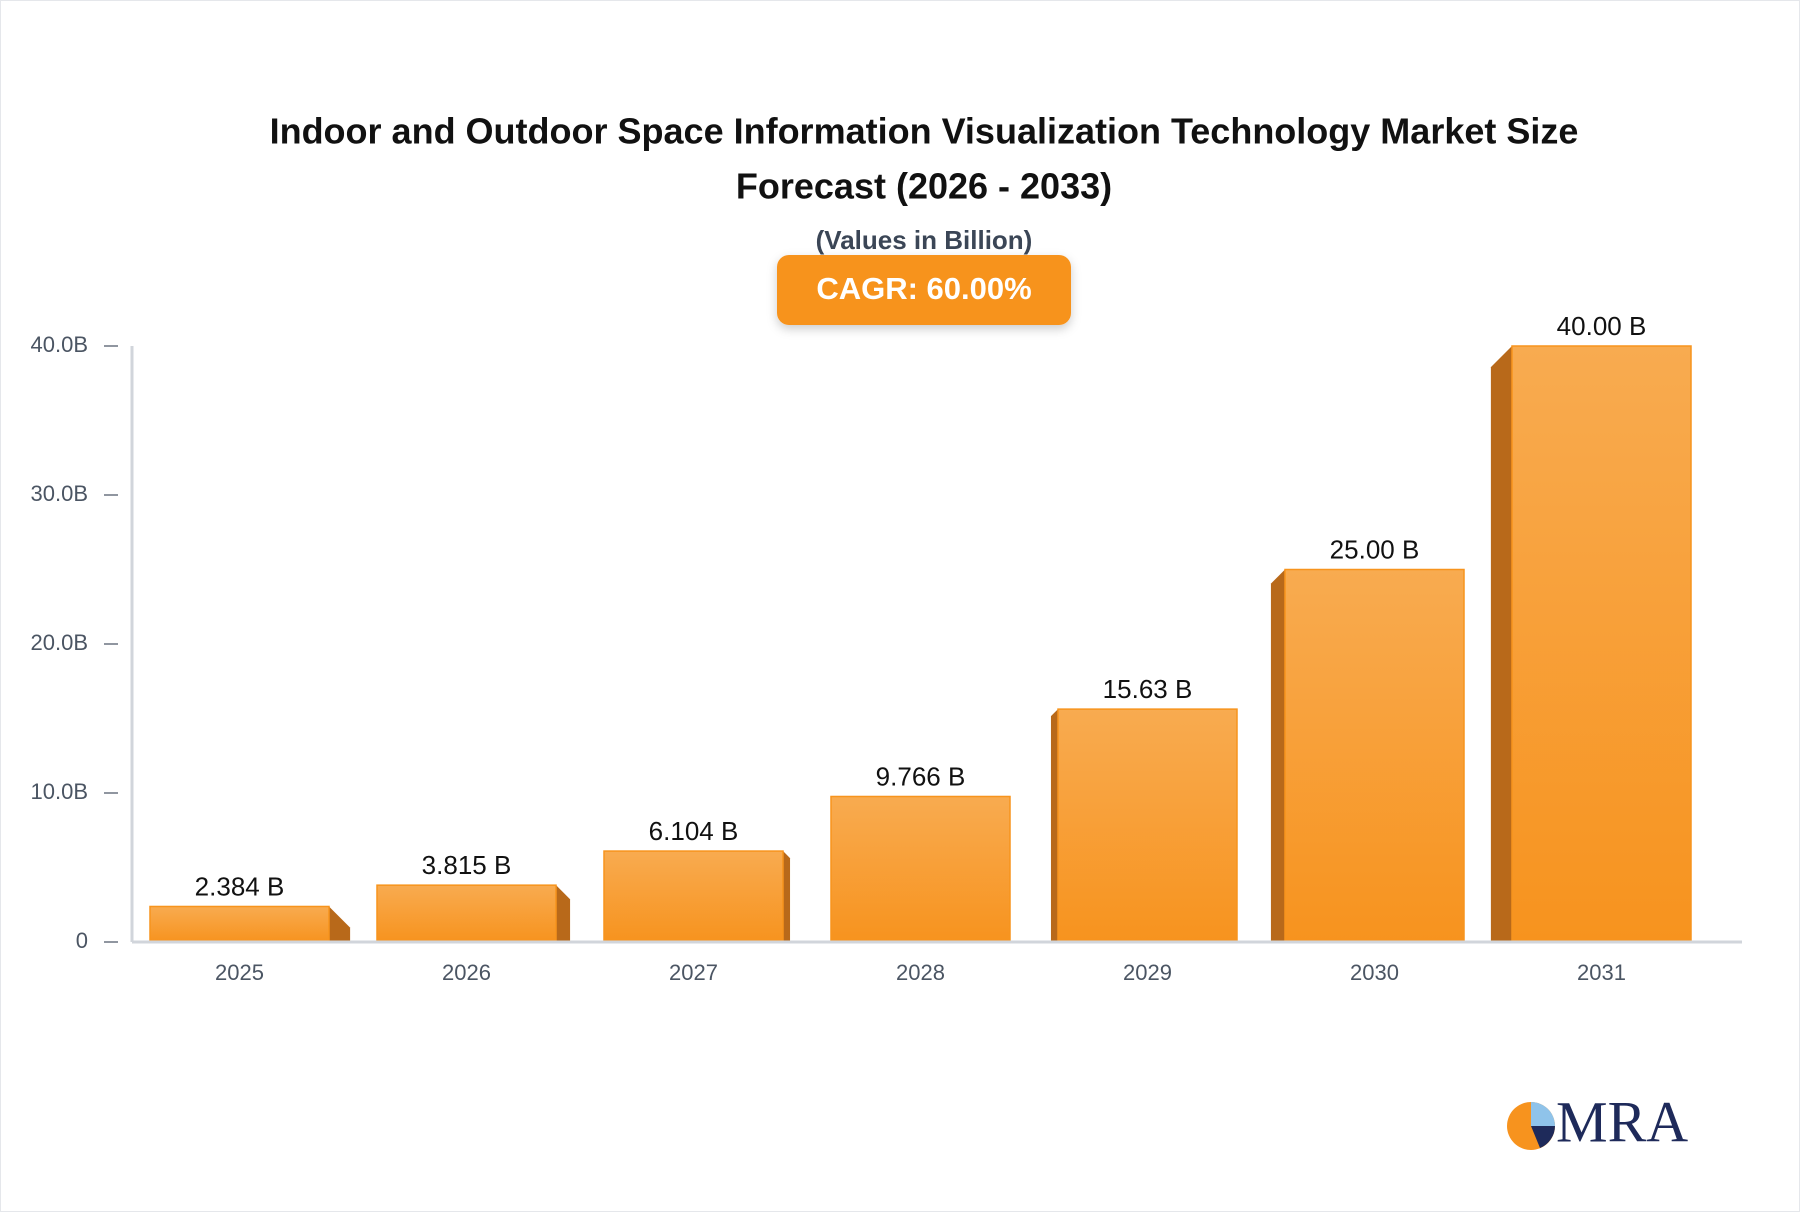  Describe the element at coordinates (920, 972) in the screenshot. I see `x-tick-label: 2028` at that location.